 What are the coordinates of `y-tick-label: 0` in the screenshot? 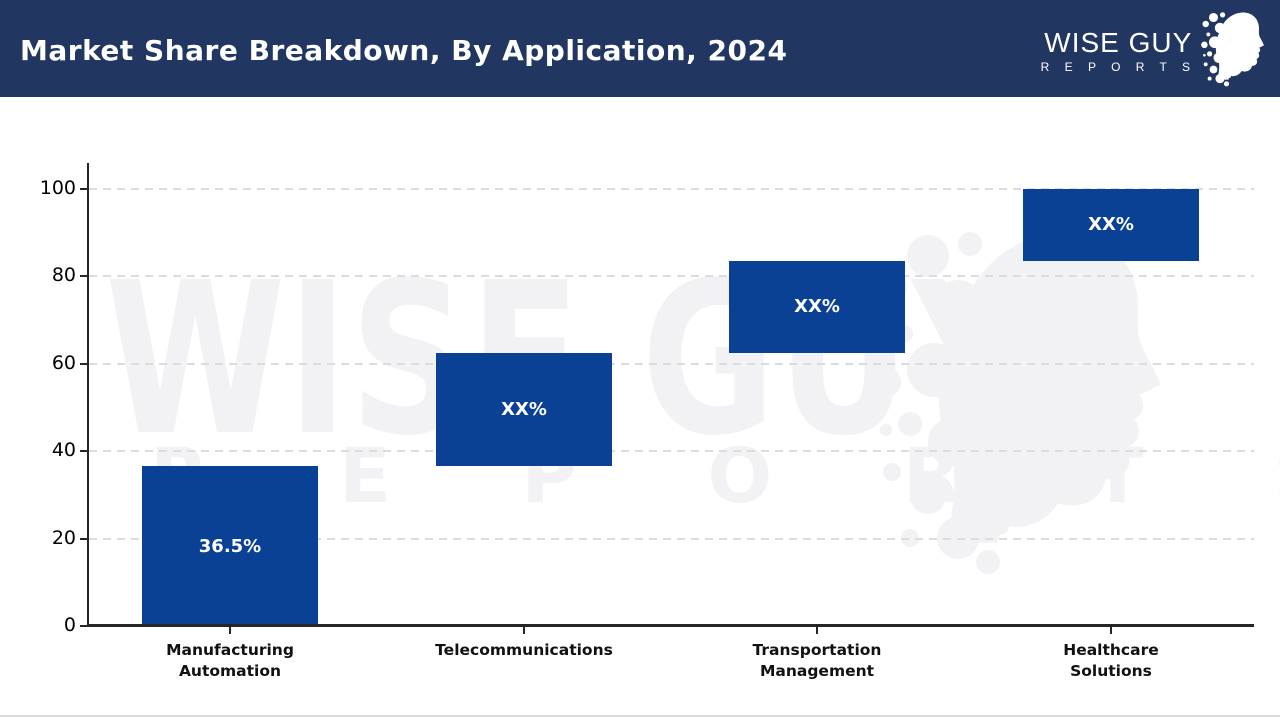 It's located at (69, 625).